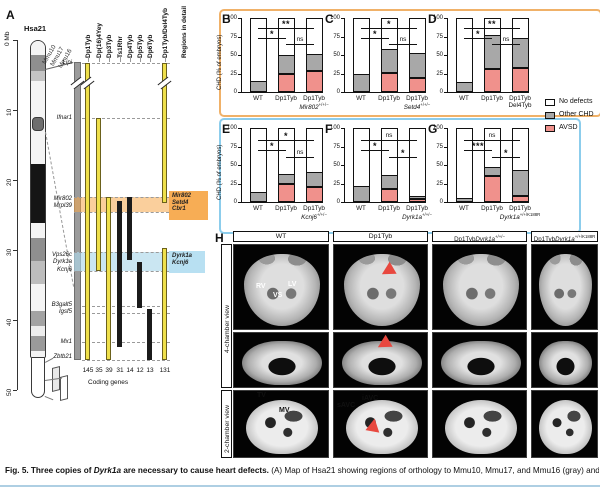  What do you see at coordinates (109, 370) in the screenshot?
I see `coding-genes-count: 39` at bounding box center [109, 370].